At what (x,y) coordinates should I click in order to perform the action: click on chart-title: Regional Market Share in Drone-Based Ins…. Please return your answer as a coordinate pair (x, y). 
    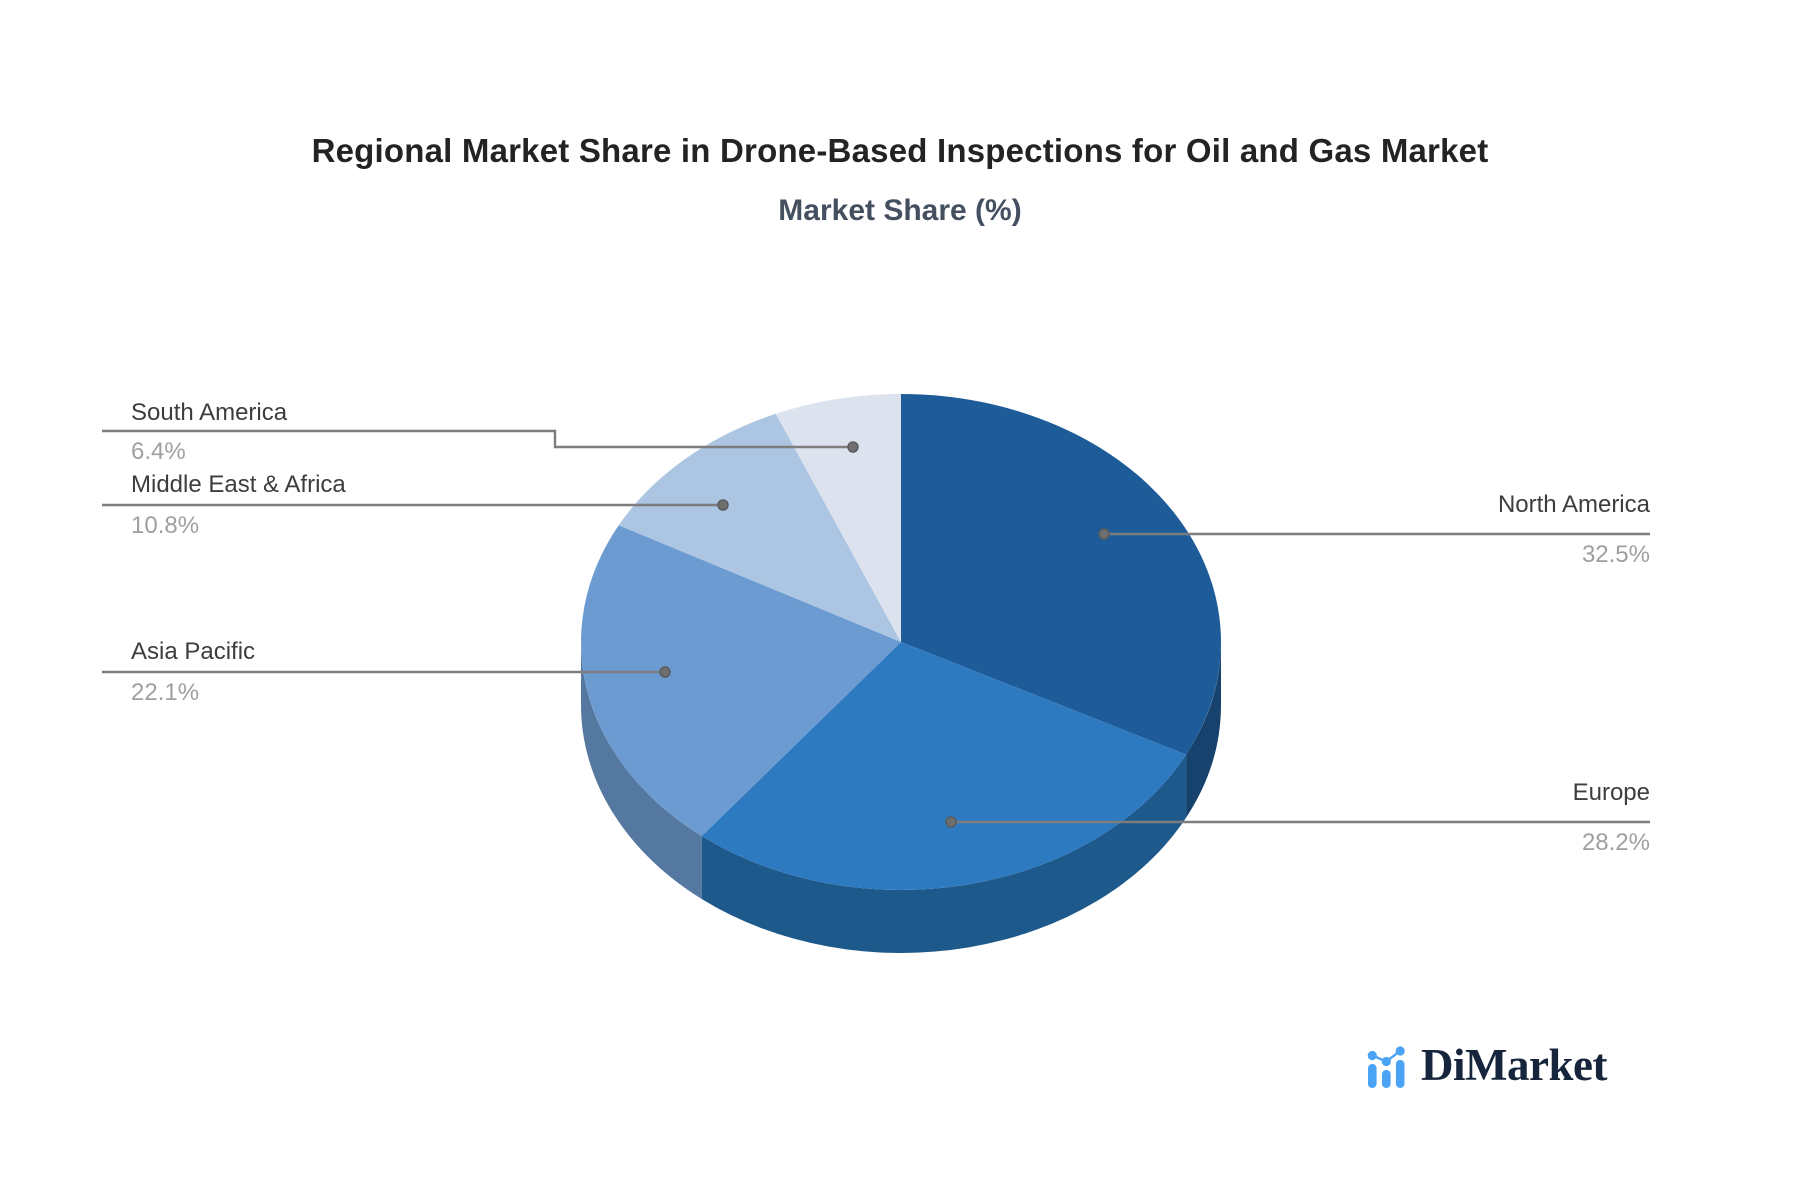
    Looking at the image, I should click on (900, 150).